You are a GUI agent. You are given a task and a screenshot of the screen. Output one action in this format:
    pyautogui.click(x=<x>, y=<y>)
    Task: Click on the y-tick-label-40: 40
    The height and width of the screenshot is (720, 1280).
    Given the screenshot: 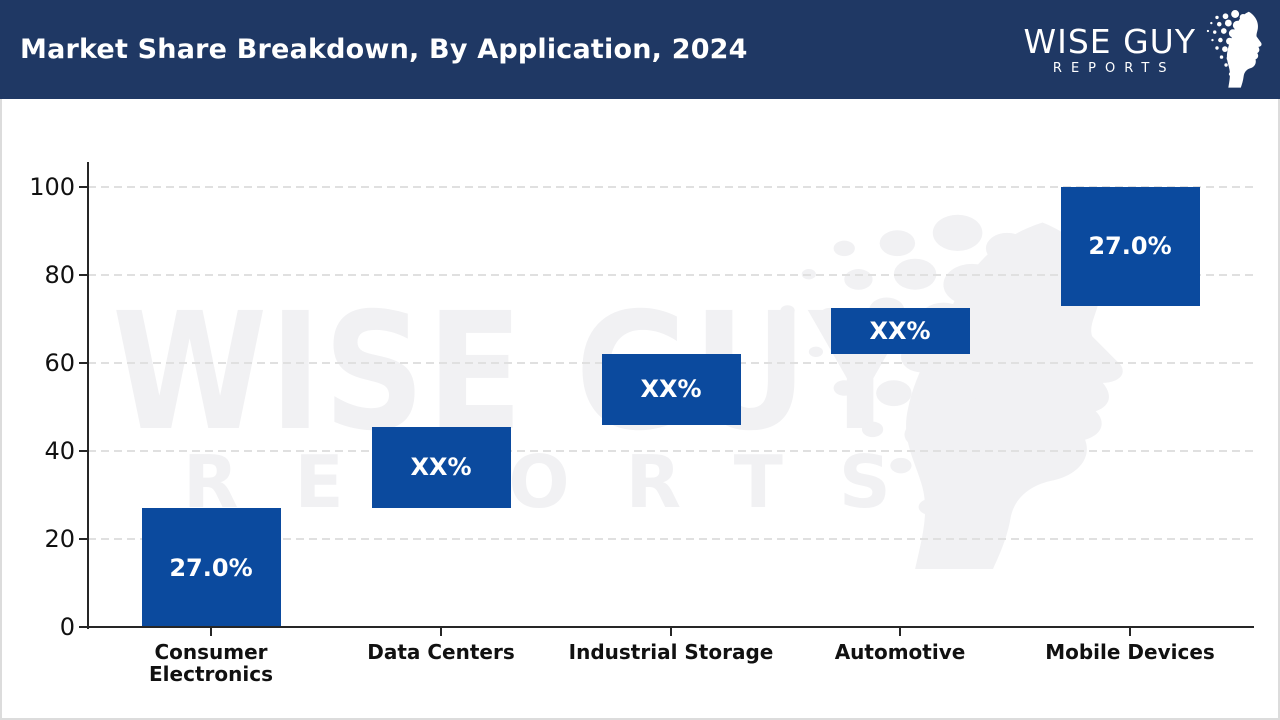 What is the action you would take?
    pyautogui.click(x=59, y=451)
    